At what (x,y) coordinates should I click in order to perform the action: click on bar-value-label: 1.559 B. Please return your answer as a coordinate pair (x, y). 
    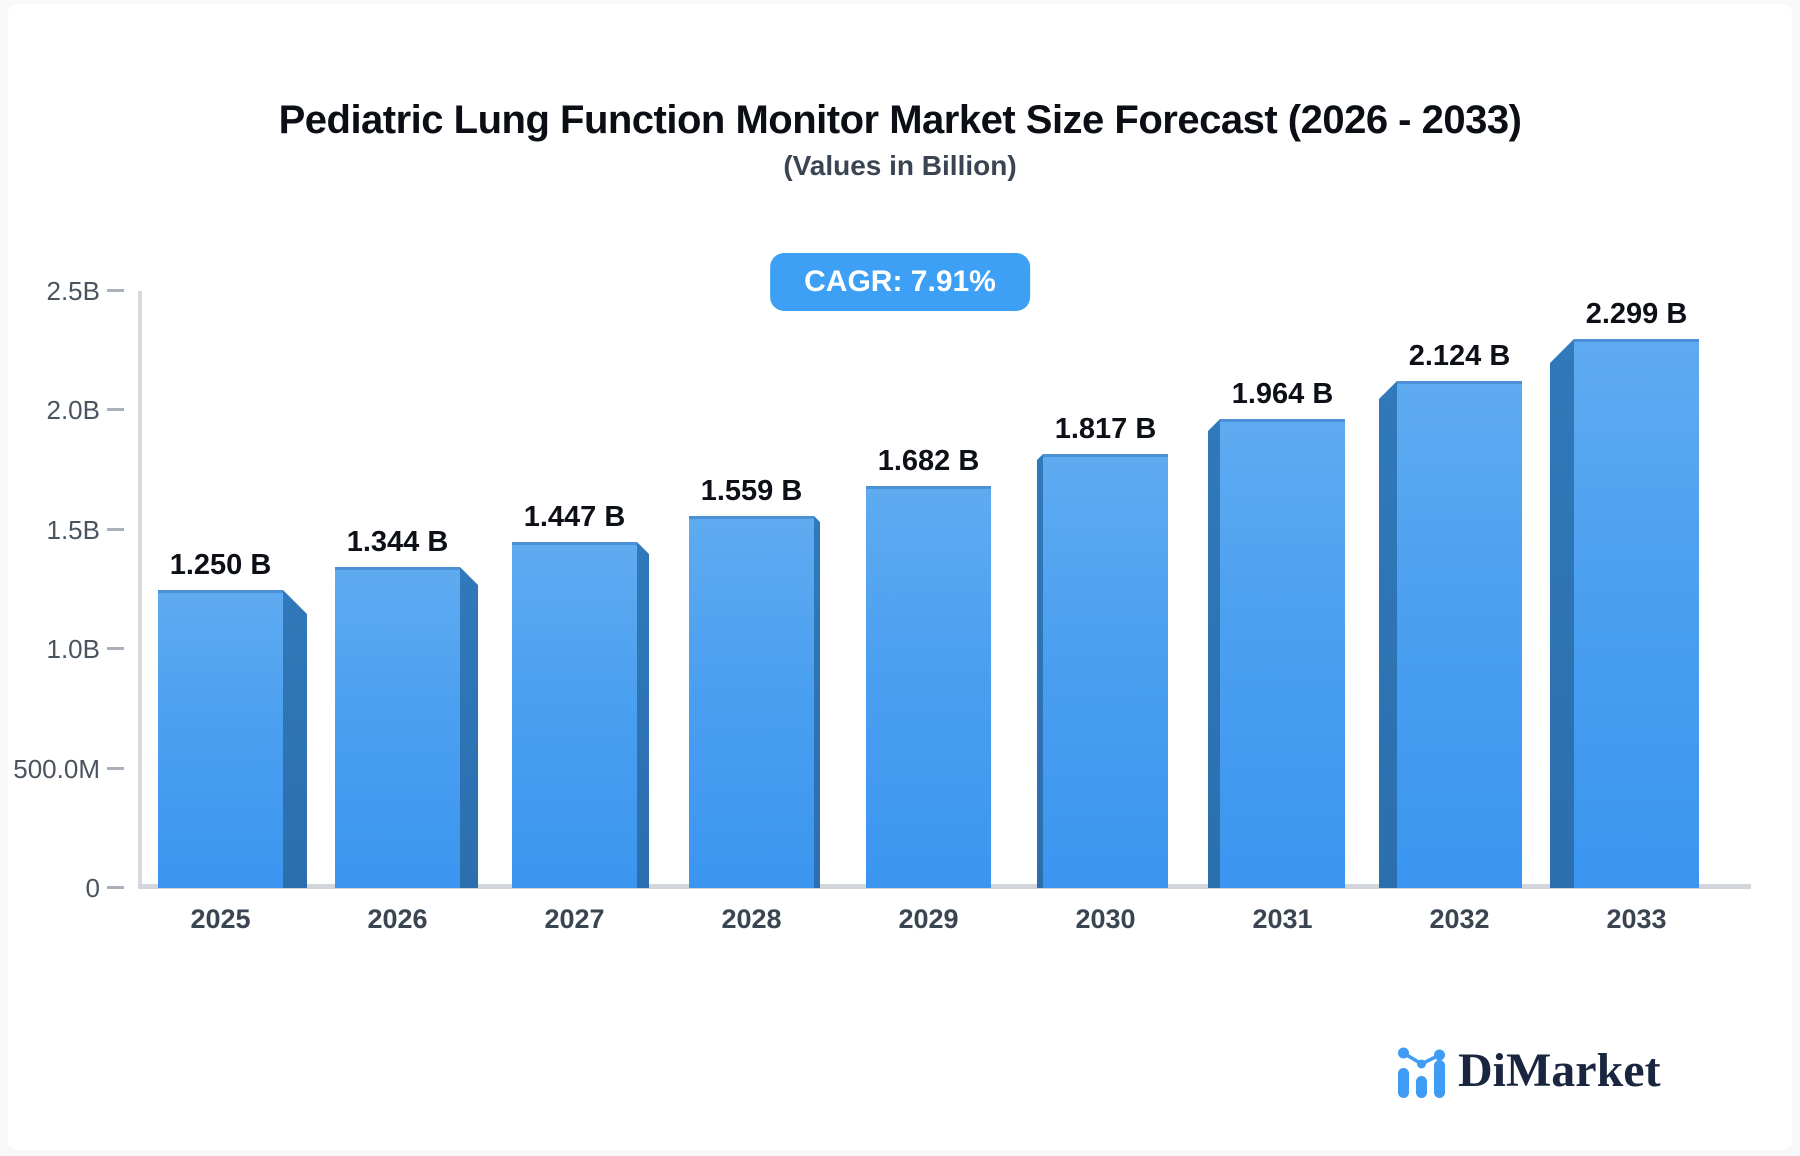
    Looking at the image, I should click on (751, 491).